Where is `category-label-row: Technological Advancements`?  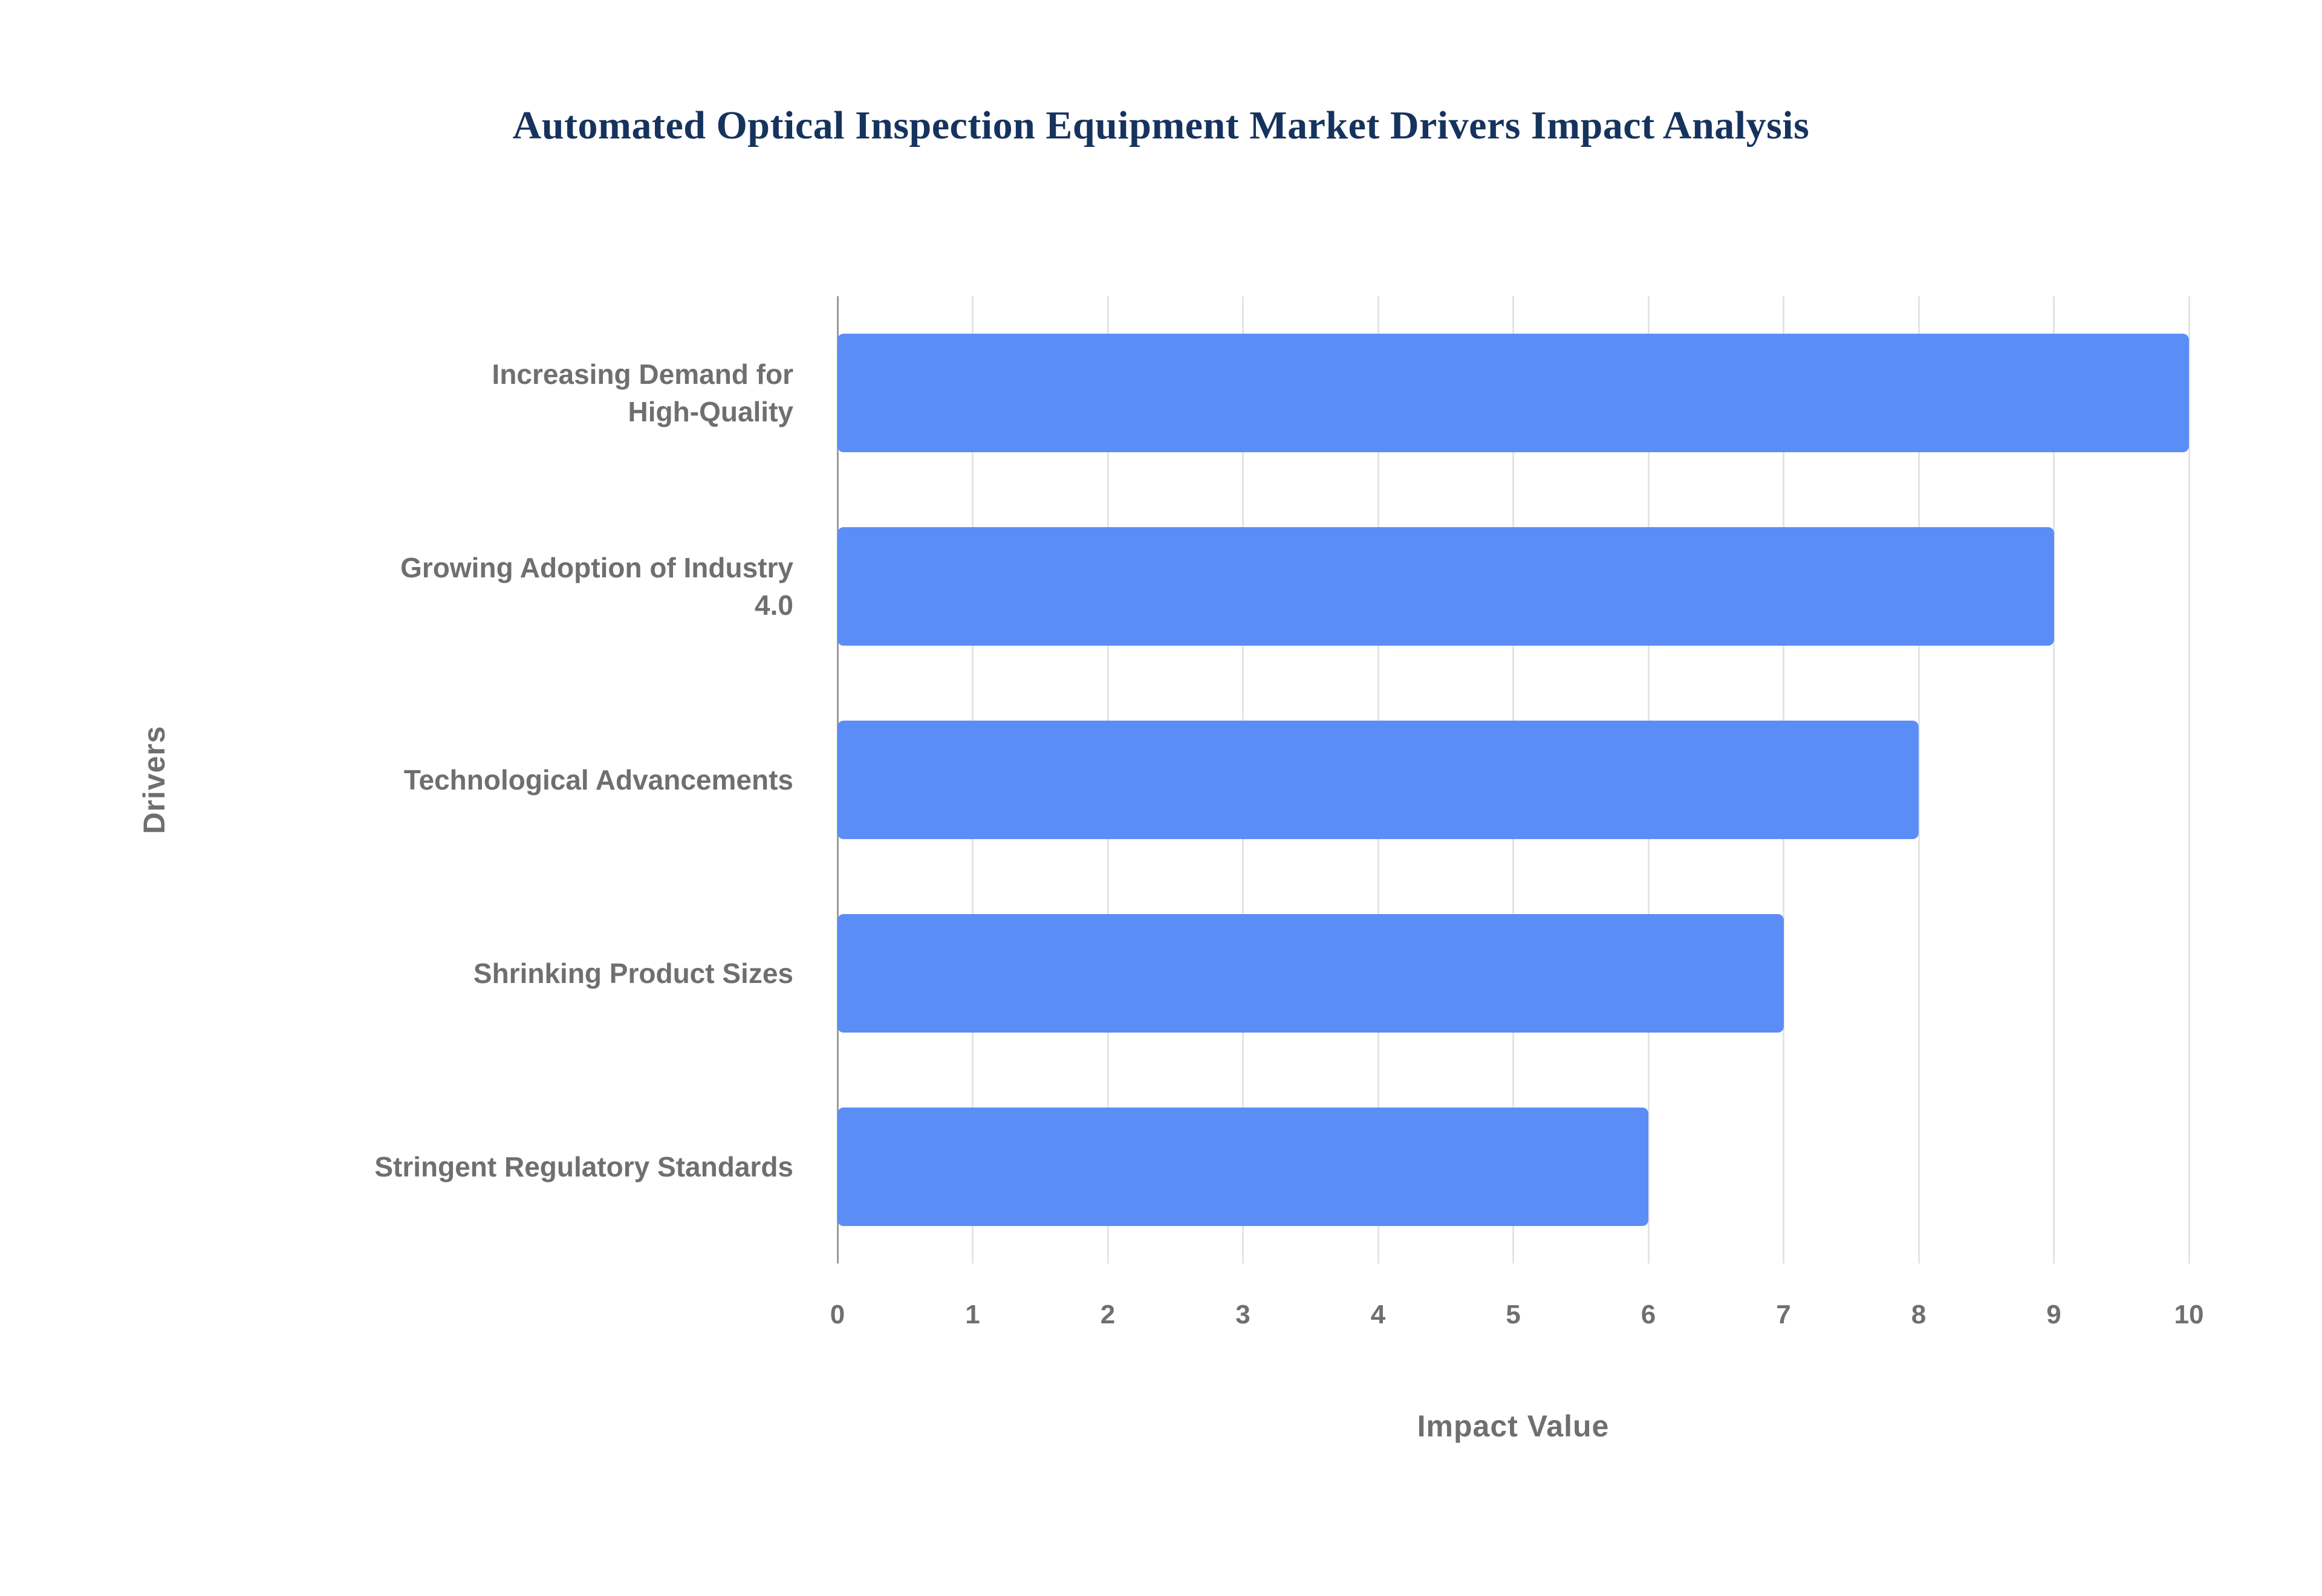
category-label-row: Technological Advancements is located at coordinates (550, 780).